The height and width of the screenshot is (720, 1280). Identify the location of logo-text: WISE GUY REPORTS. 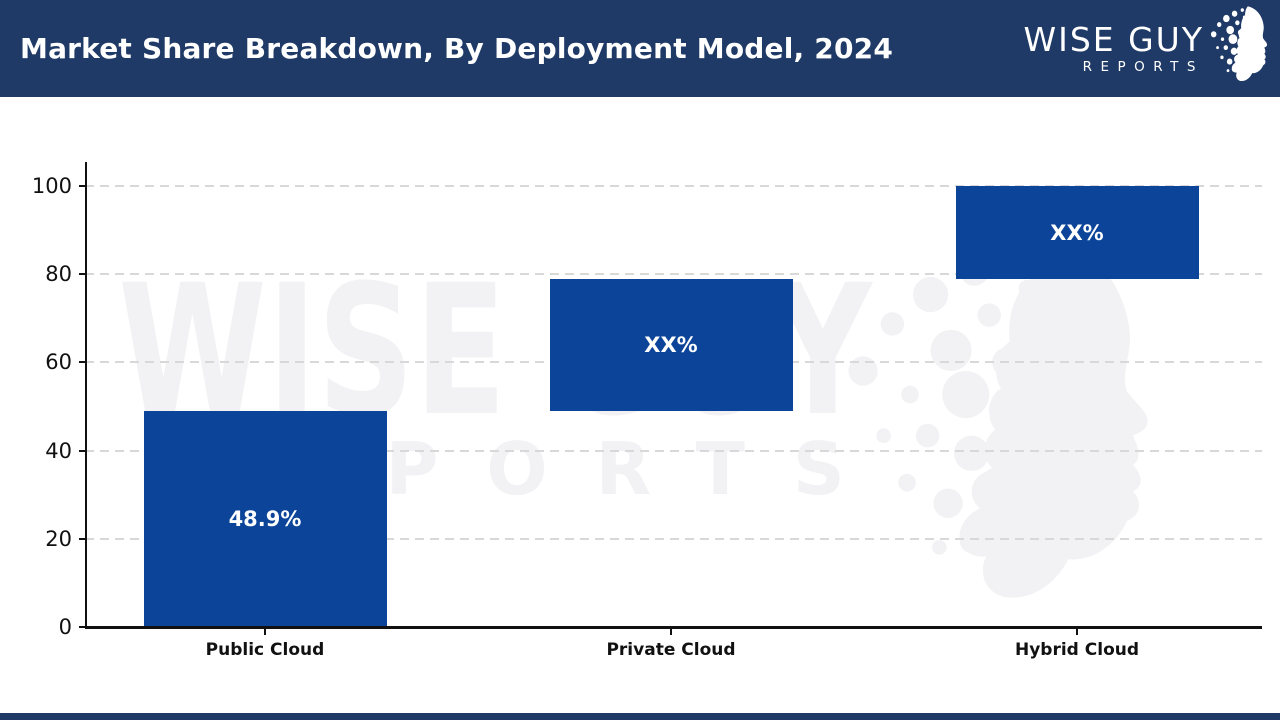
(1113, 47).